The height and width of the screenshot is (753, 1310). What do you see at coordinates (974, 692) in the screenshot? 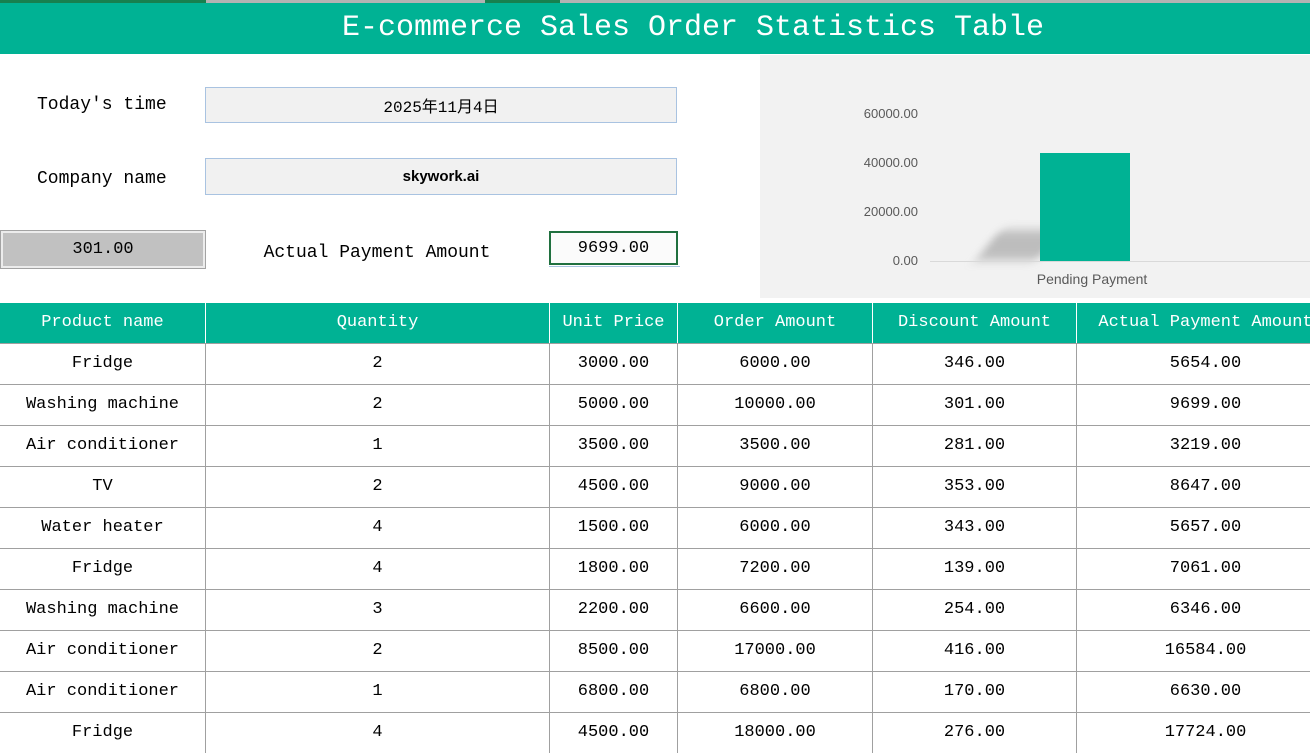
I see `table-cell: 170.00` at bounding box center [974, 692].